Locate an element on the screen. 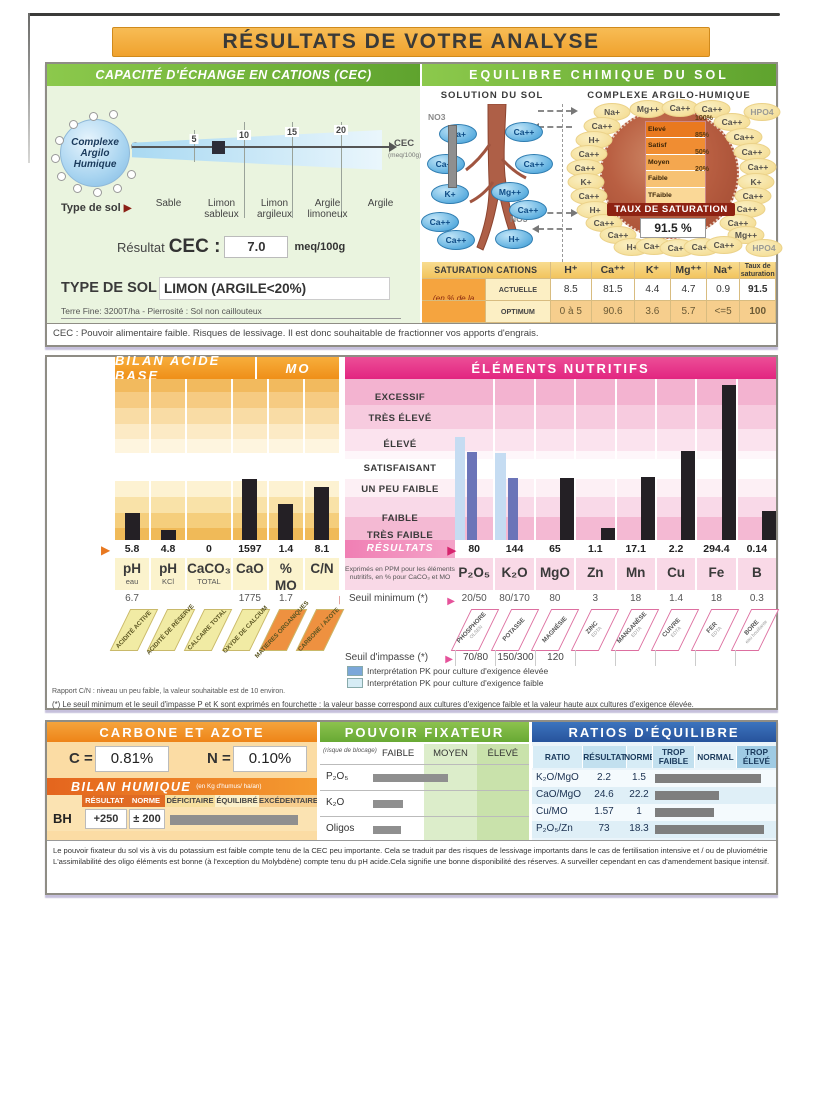 The height and width of the screenshot is (1120, 820). col-na: Na⁺ is located at coordinates (723, 270).